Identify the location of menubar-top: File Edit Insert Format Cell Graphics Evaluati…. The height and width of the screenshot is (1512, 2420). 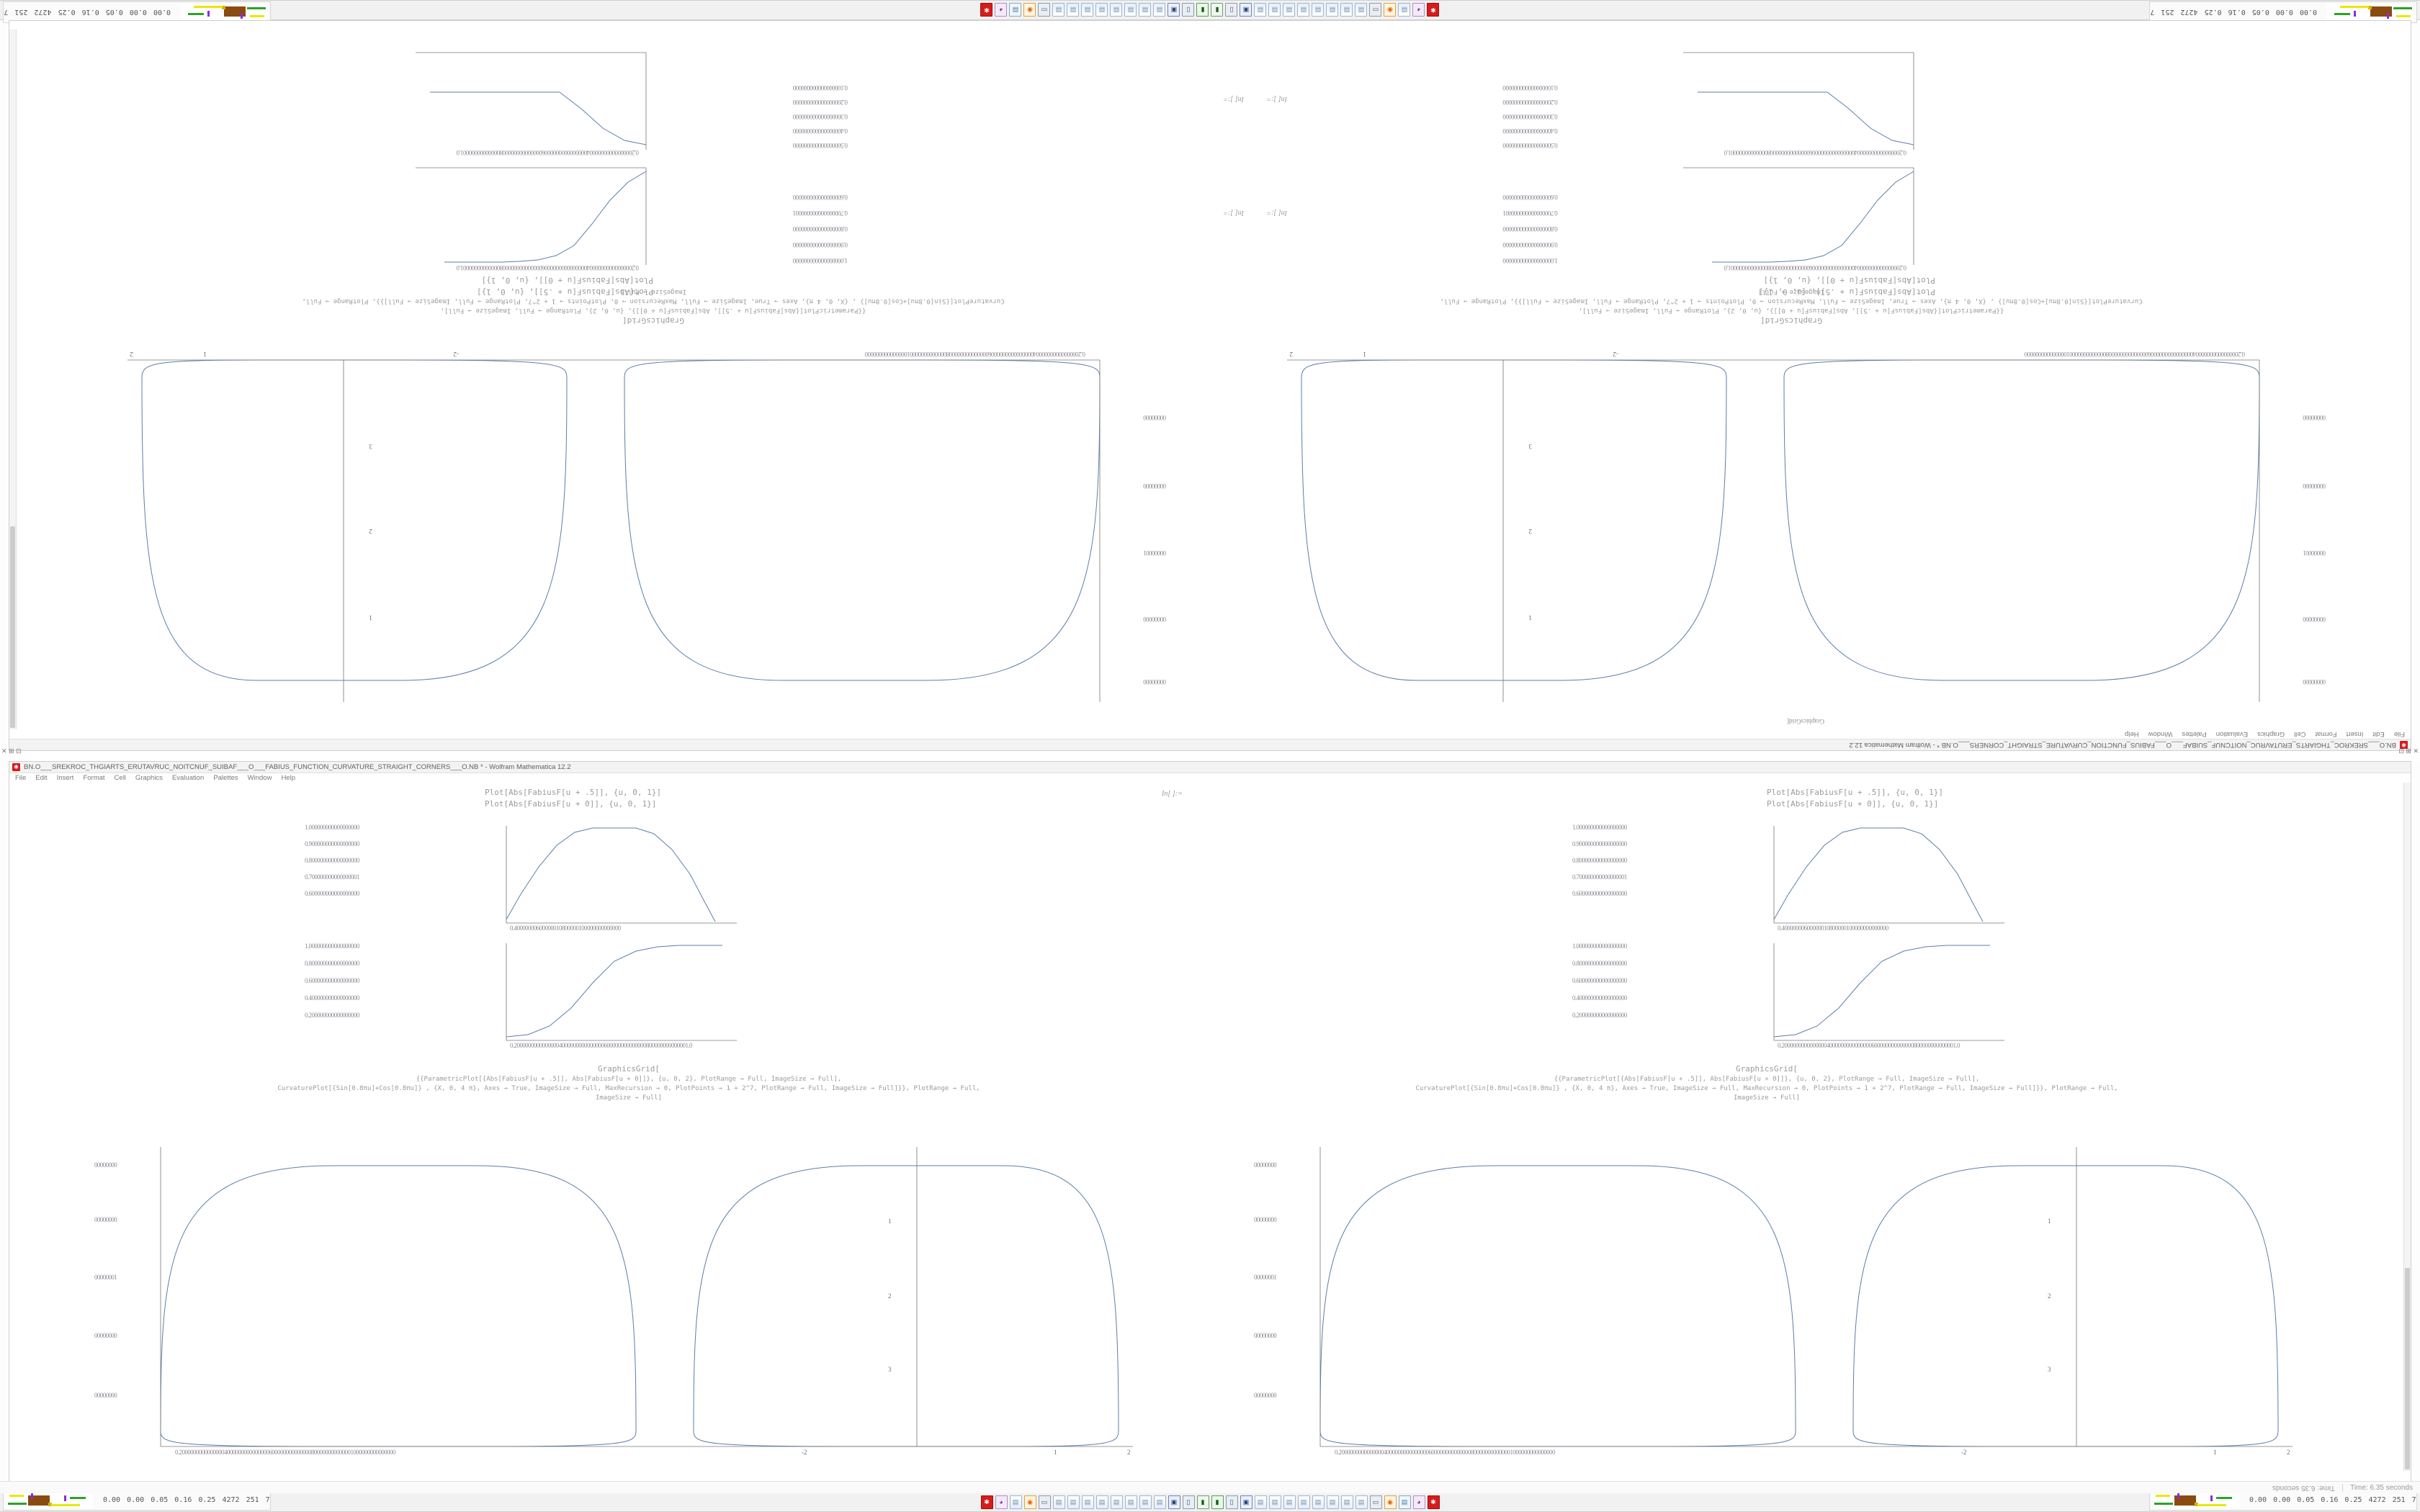
(1210, 734).